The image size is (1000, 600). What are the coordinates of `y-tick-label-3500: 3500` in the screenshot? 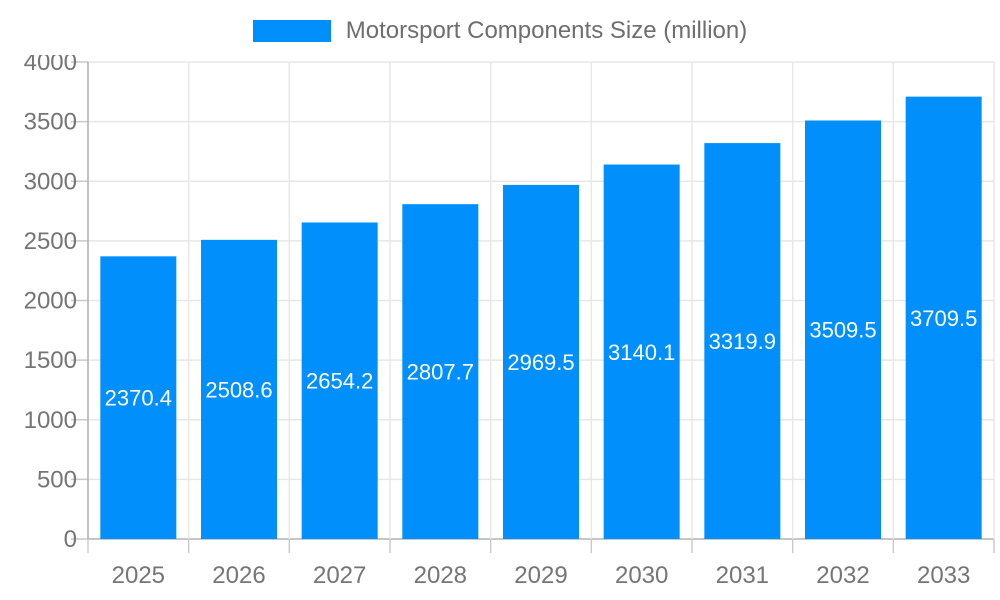 It's located at (50, 122).